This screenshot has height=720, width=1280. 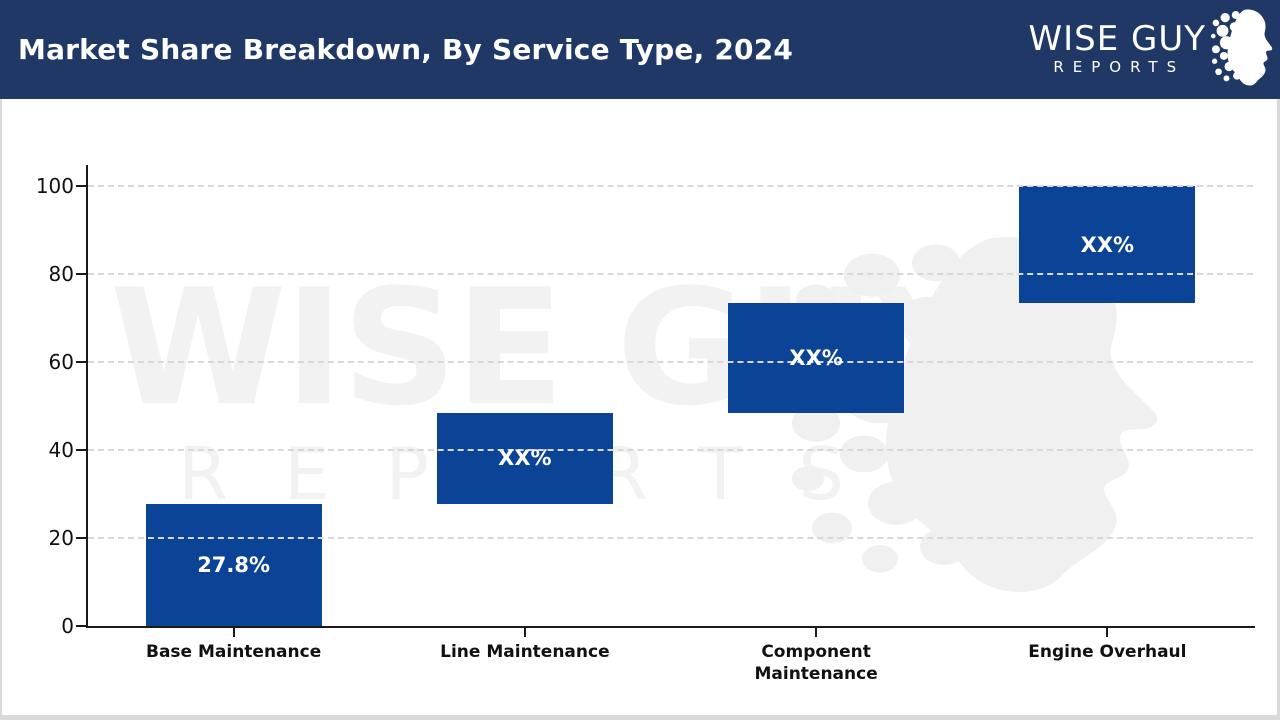 What do you see at coordinates (61, 450) in the screenshot?
I see `y-axis-tick-label: 40` at bounding box center [61, 450].